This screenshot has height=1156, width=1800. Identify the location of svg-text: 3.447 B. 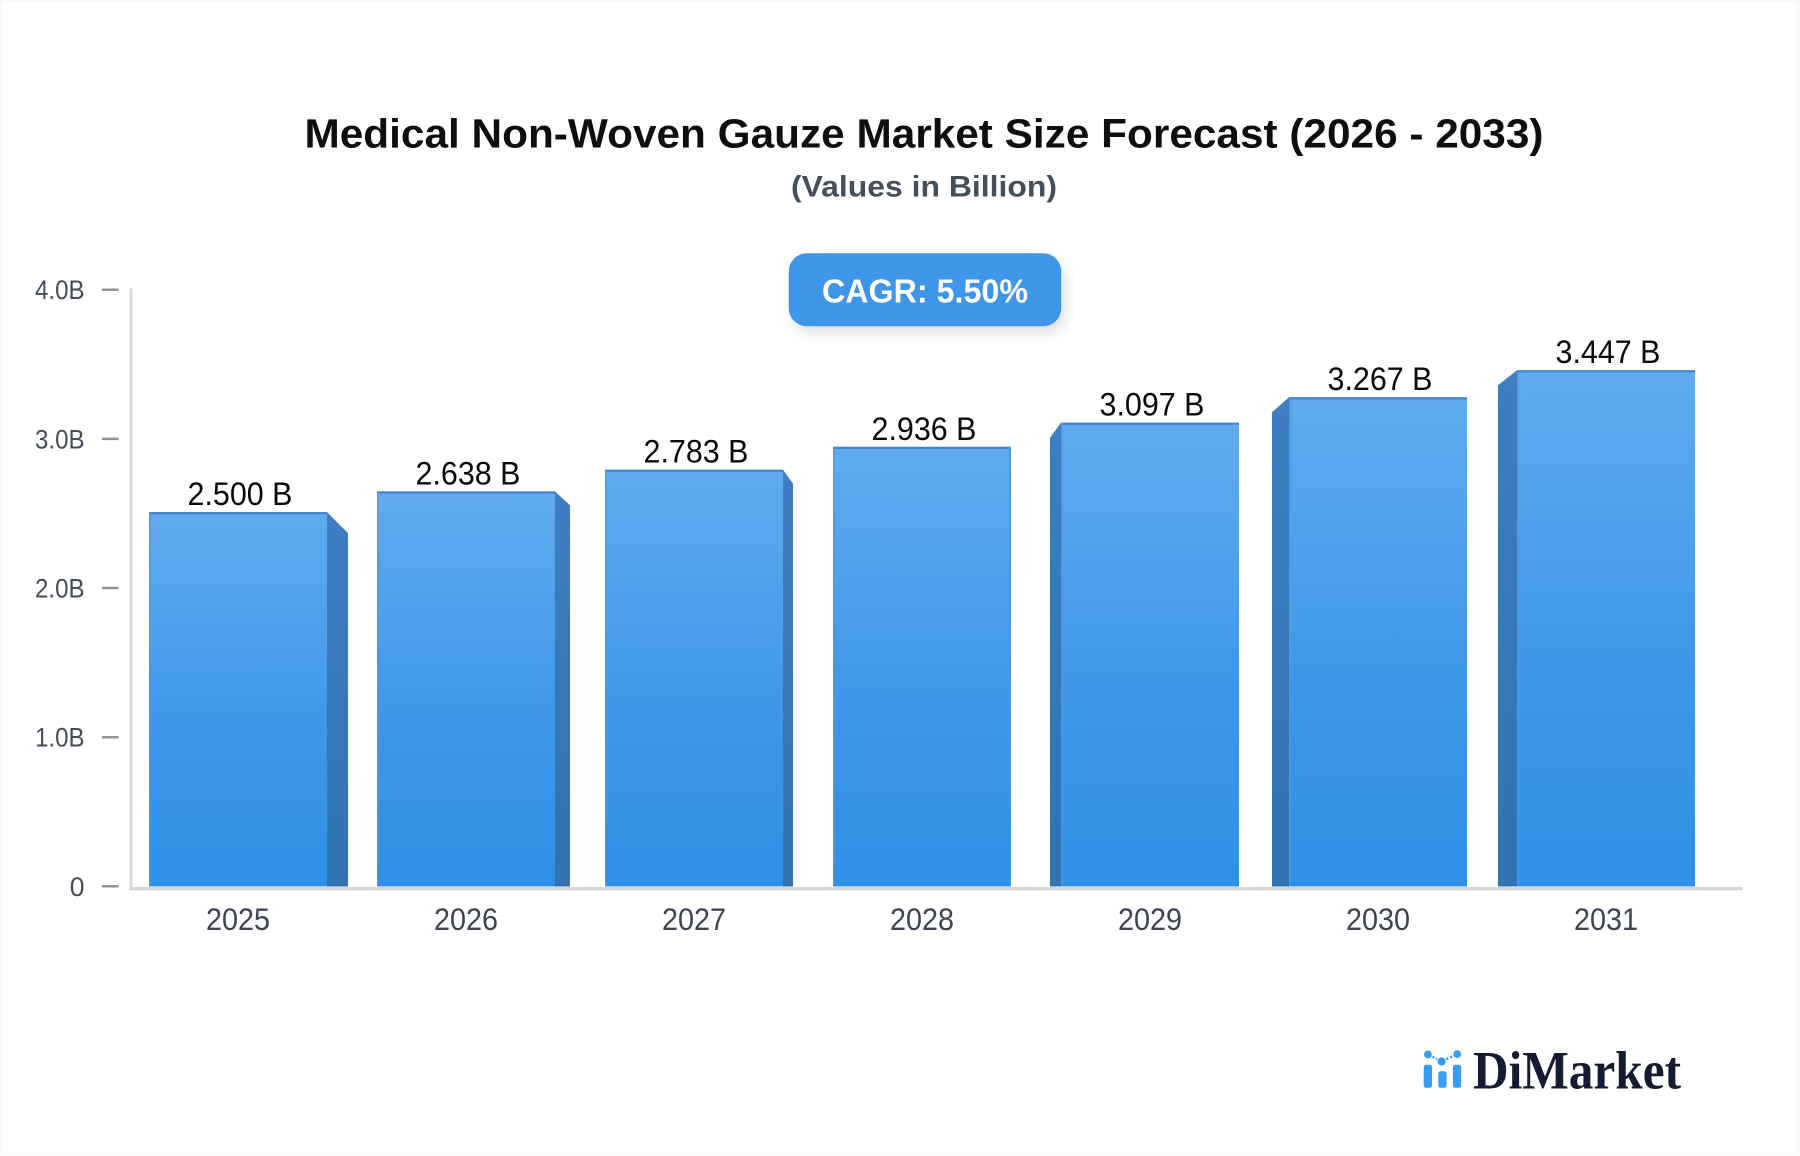
(1608, 352).